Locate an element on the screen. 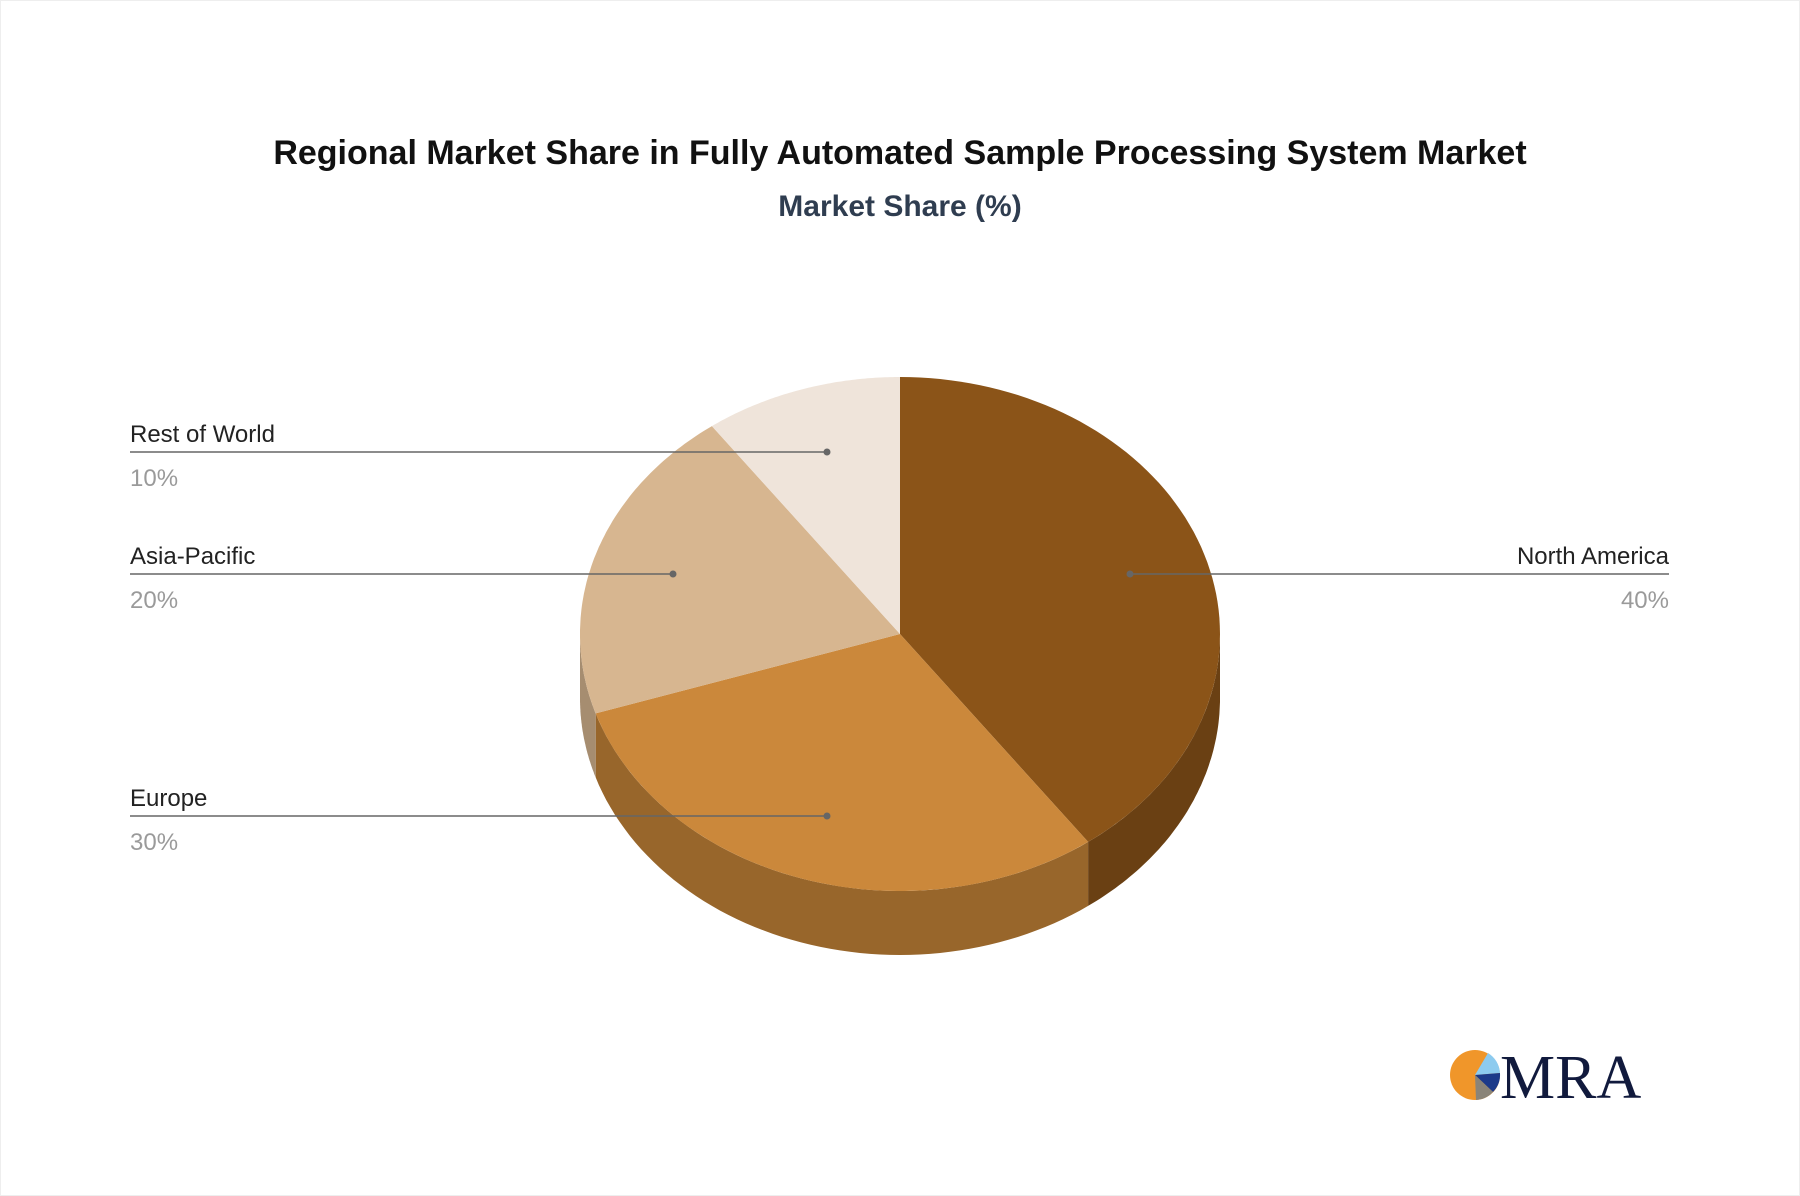  slice-label: Rest of World is located at coordinates (202, 434).